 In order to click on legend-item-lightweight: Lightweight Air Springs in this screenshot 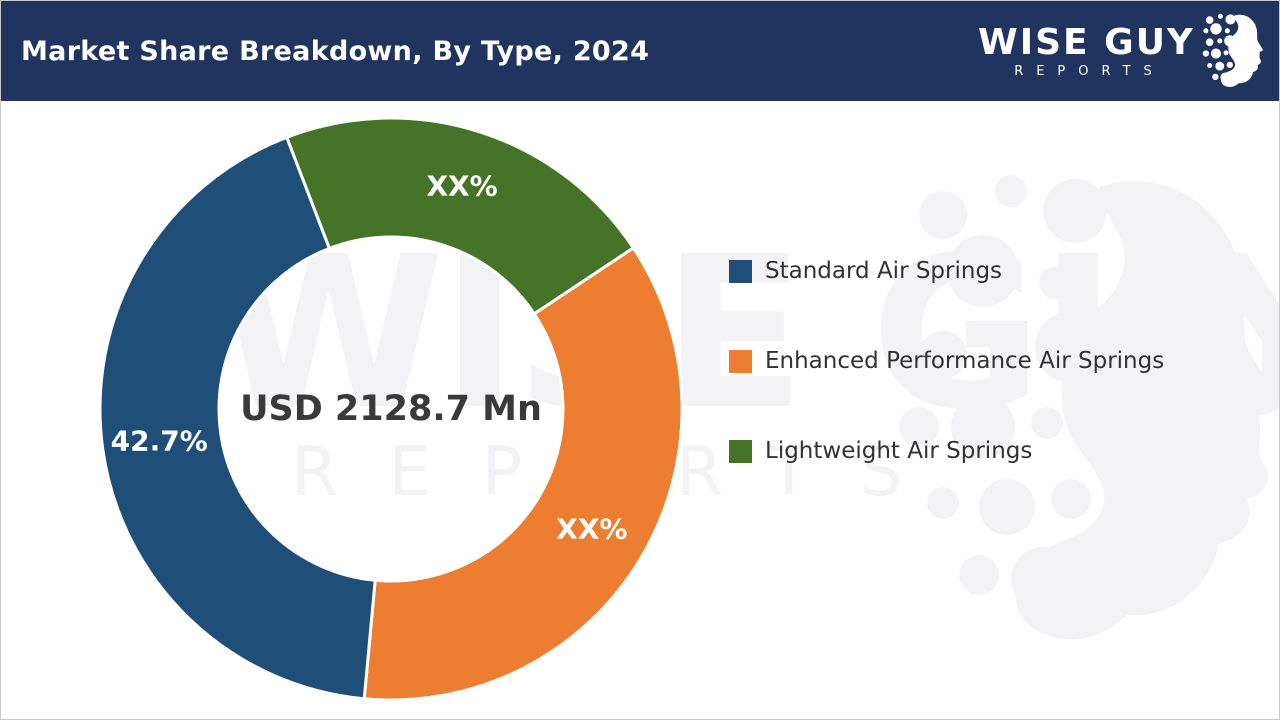, I will do `click(946, 451)`.